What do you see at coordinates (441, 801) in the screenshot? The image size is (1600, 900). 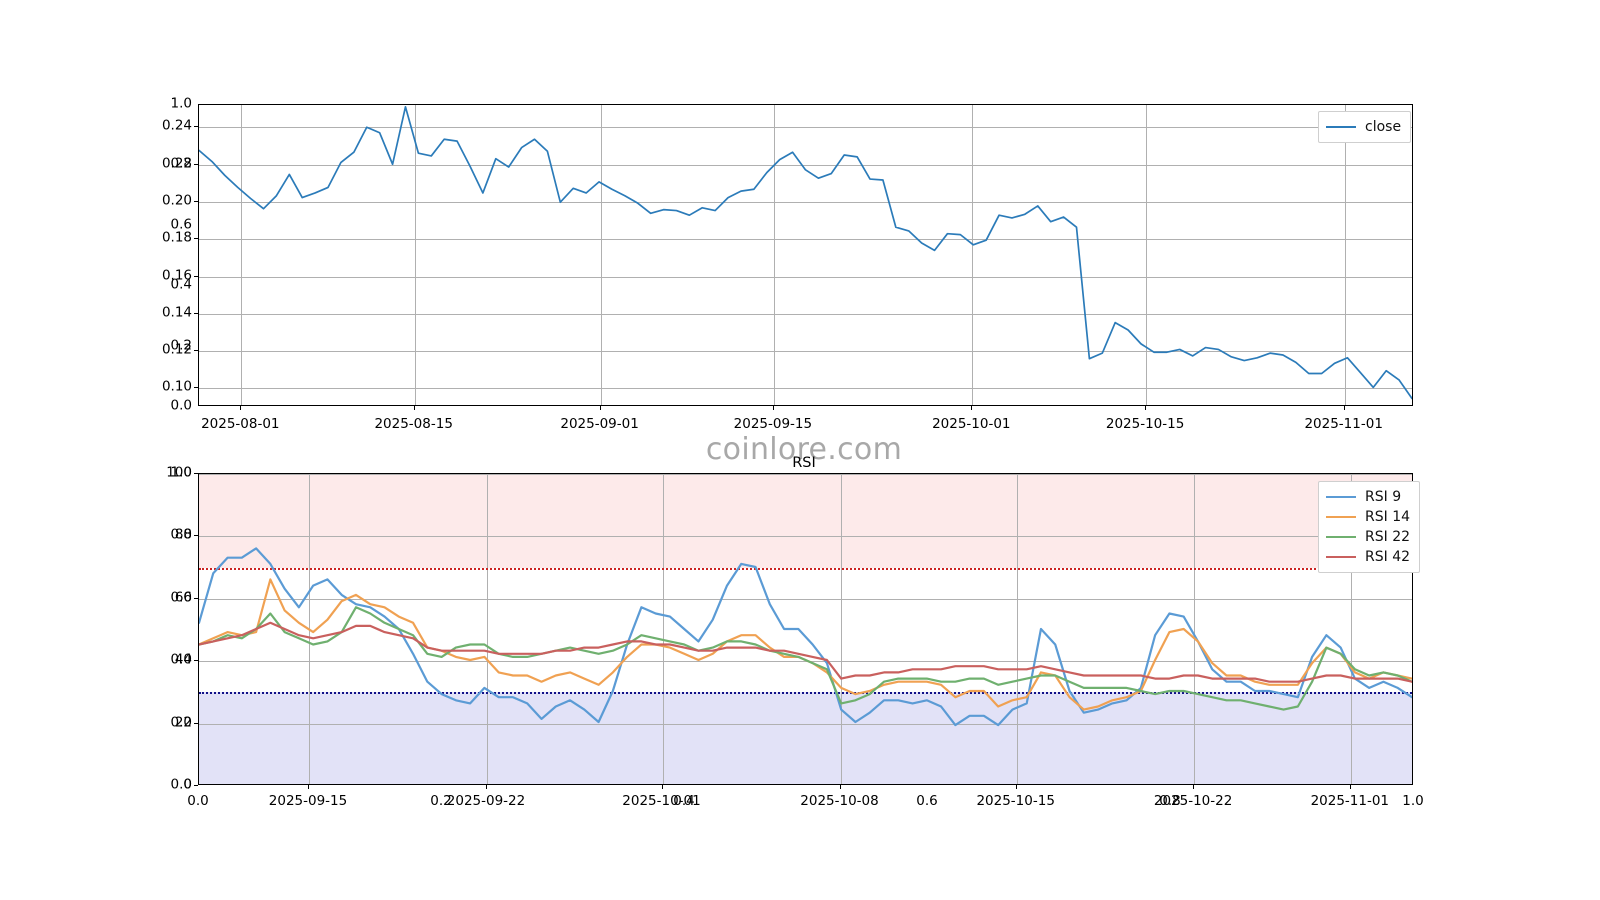 I see `secondary-x-tick-label: 0.2` at bounding box center [441, 801].